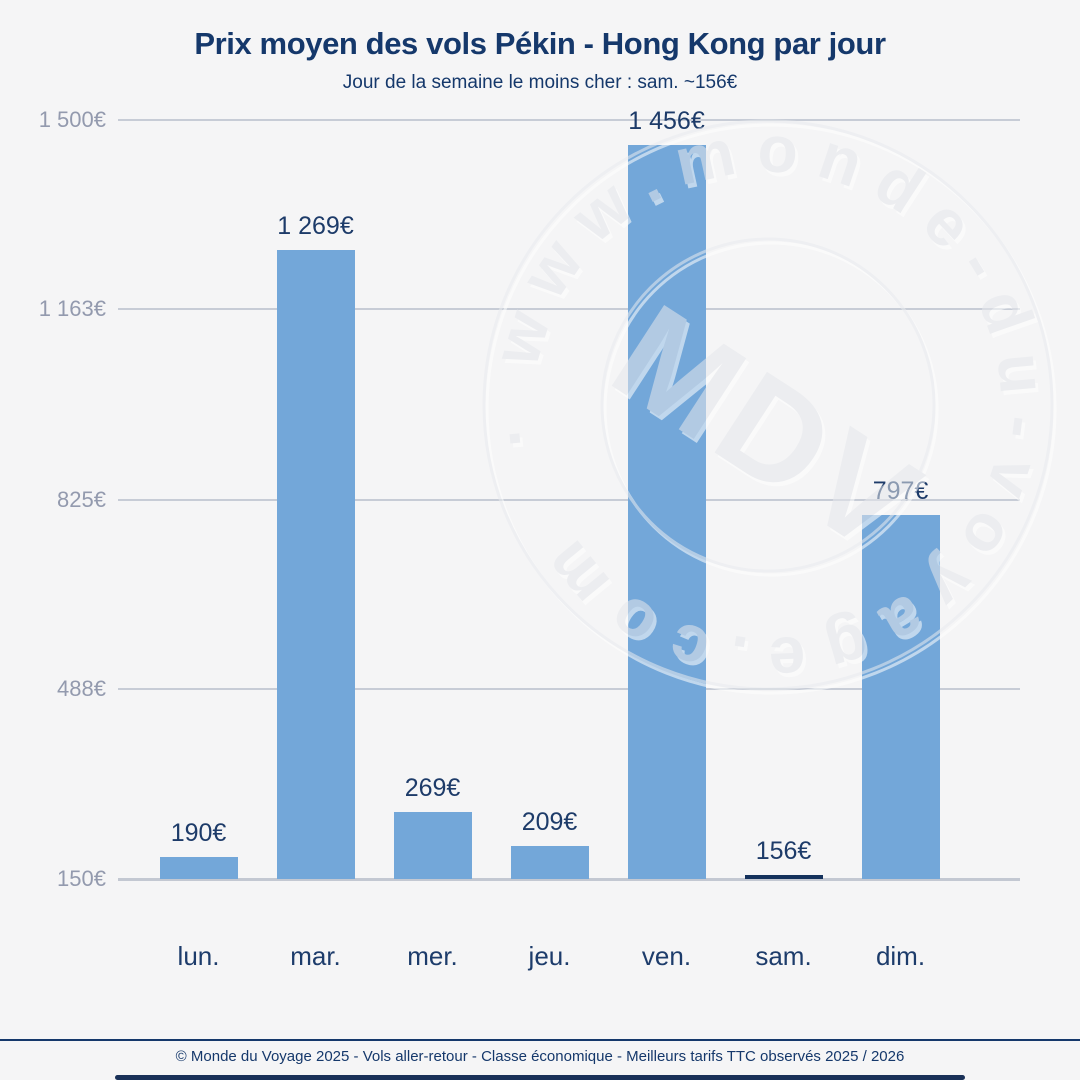  What do you see at coordinates (432, 788) in the screenshot?
I see `bar-value-label: 269€` at bounding box center [432, 788].